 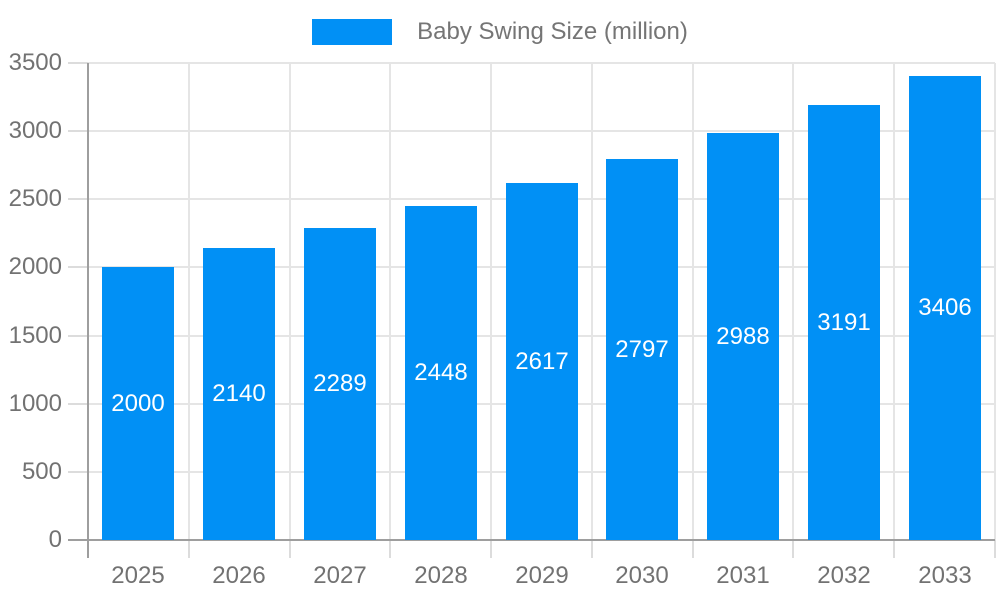 I want to click on x-axis-tick-label: 2029, so click(x=542, y=575).